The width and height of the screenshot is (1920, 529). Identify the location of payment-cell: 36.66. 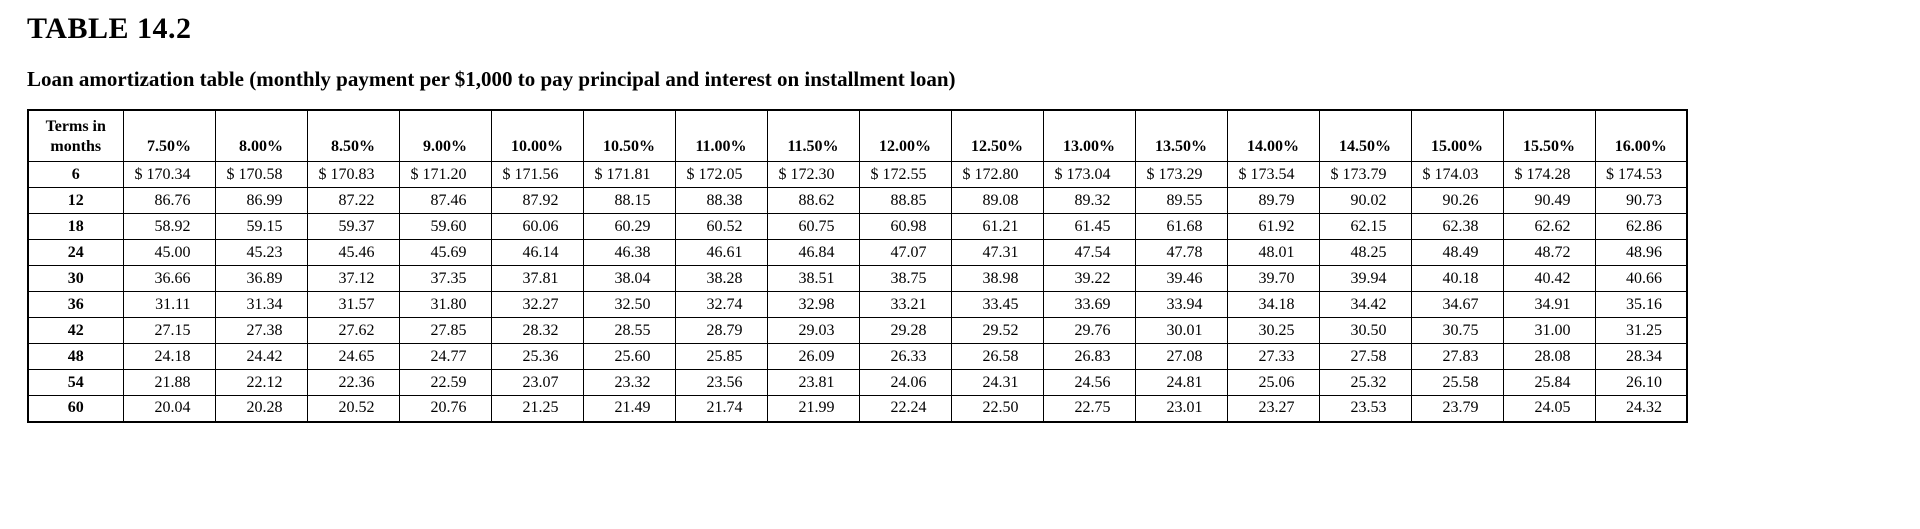
(169, 278).